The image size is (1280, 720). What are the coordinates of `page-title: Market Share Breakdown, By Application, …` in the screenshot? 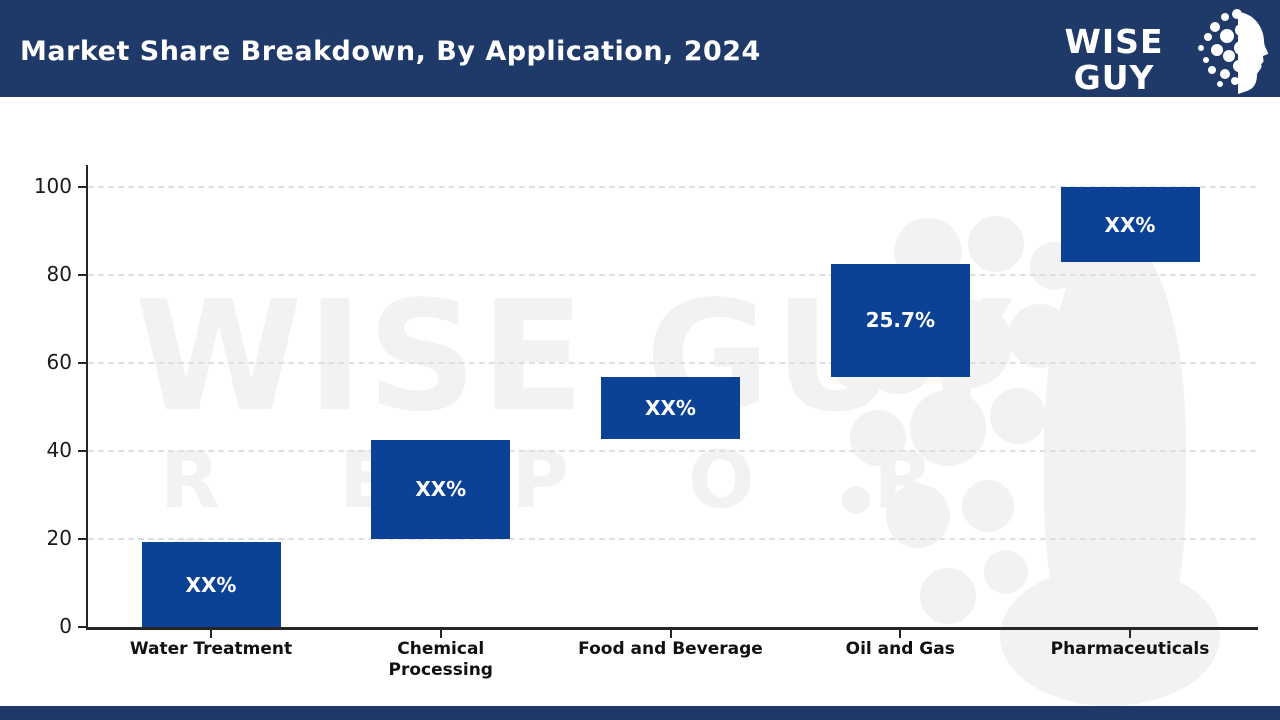 It's located at (390, 51).